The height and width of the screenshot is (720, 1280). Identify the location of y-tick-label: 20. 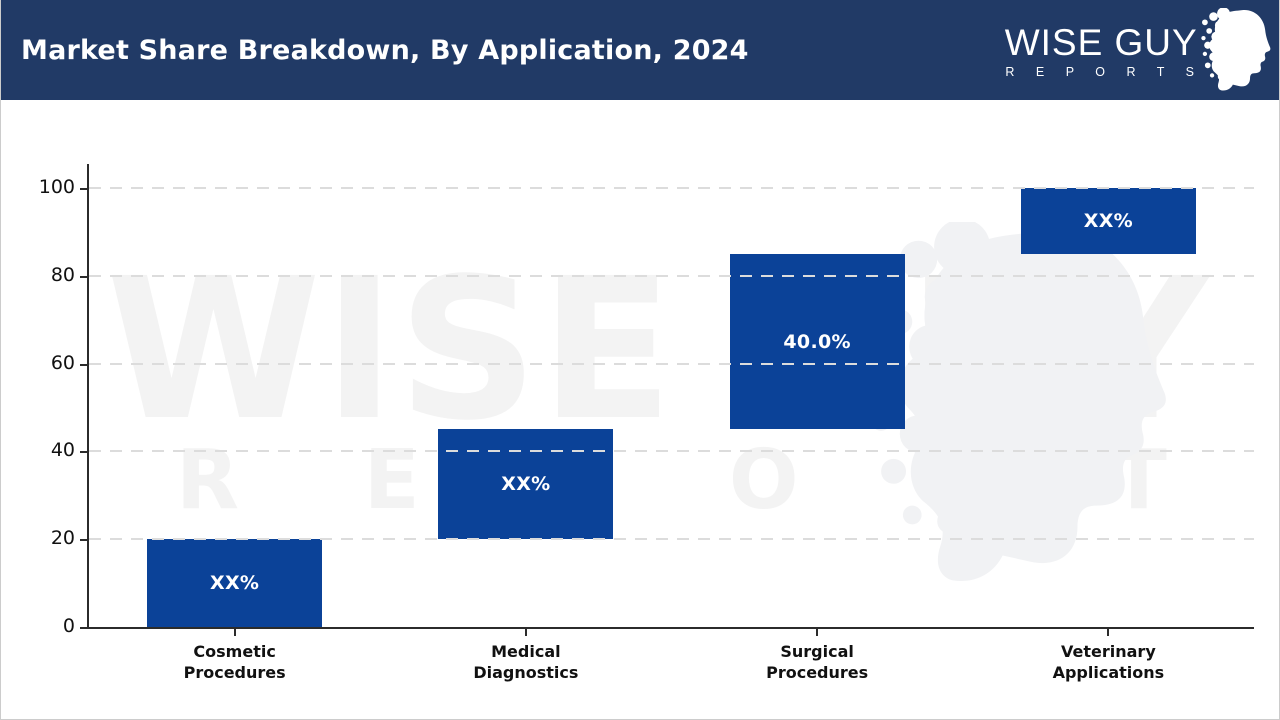
(62, 538).